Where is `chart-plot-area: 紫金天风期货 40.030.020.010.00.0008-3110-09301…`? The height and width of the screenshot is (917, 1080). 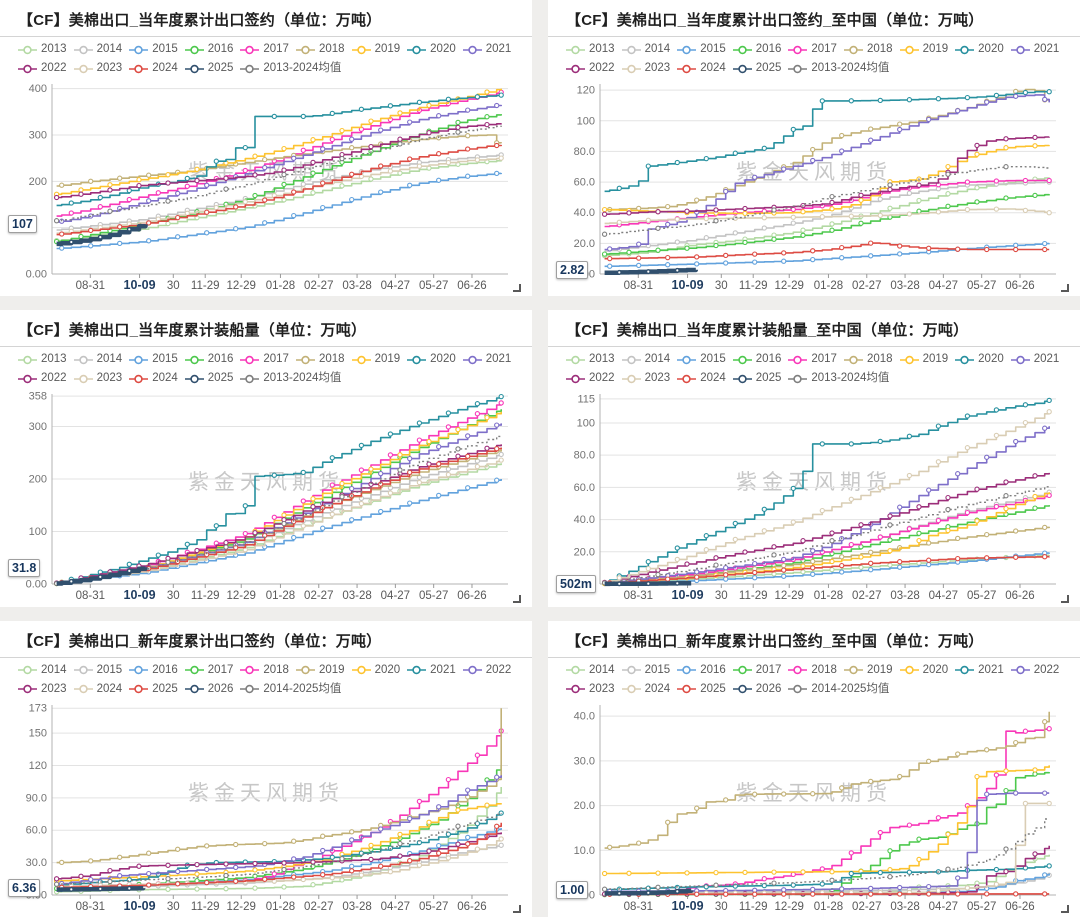
chart-plot-area: 紫金天风期货 40.030.020.010.00.0008-3110-09301… is located at coordinates (814, 807).